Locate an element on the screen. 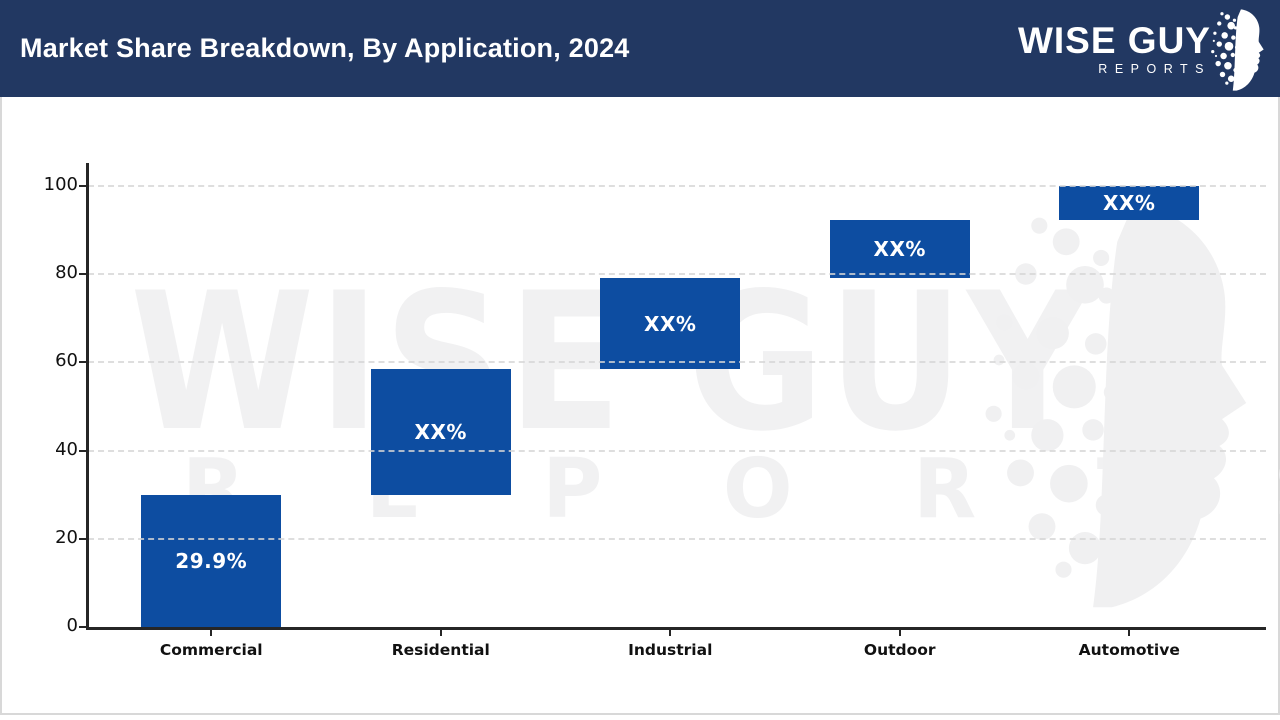 This screenshot has height=720, width=1280. y-axis-tick-label: 100 is located at coordinates (60, 184).